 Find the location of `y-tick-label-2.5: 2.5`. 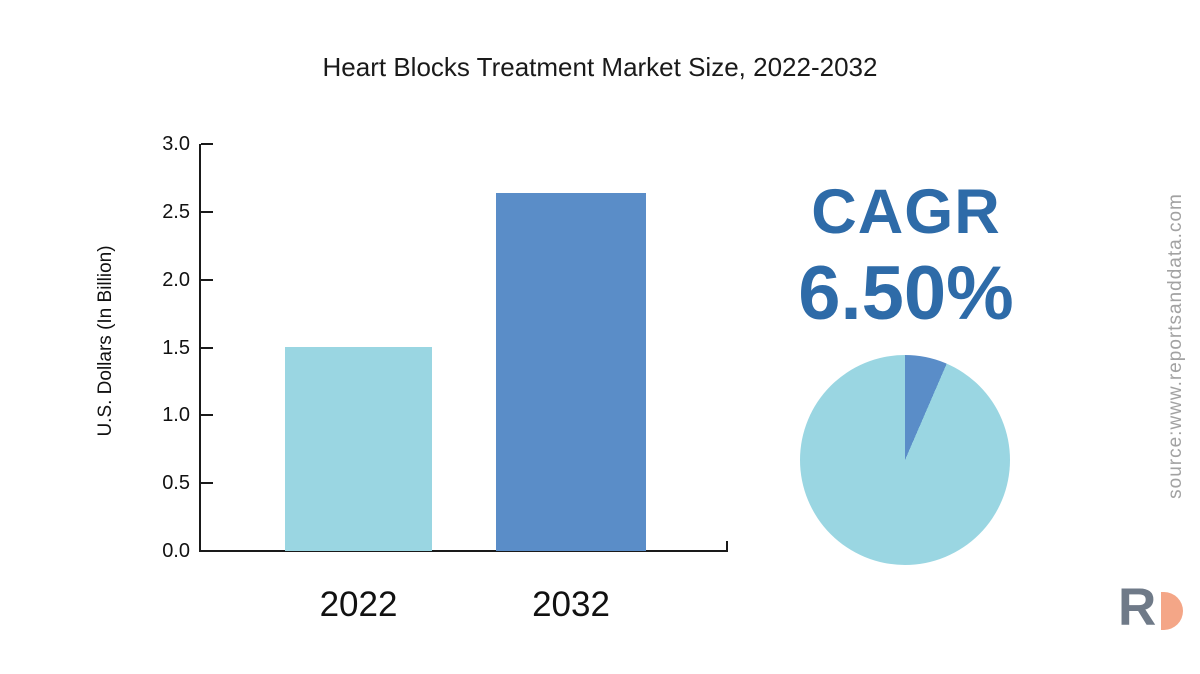

y-tick-label-2.5: 2.5 is located at coordinates (176, 211).